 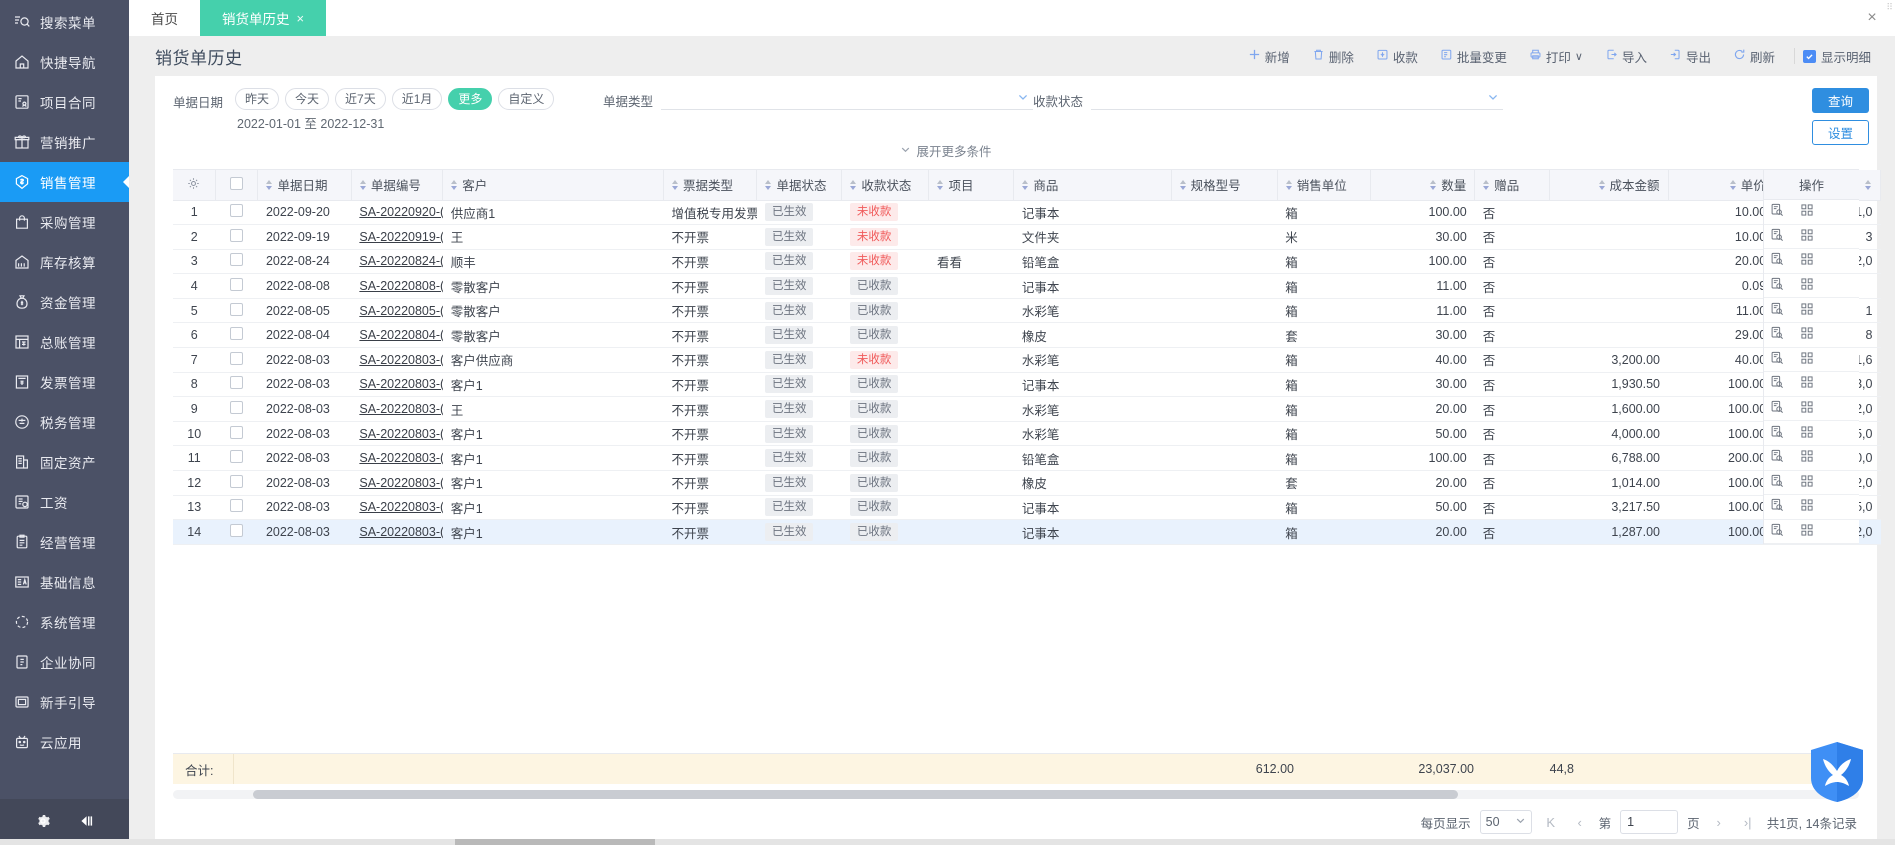 I want to click on sidebar-item-fund-management: 资金管理, so click(x=64, y=302).